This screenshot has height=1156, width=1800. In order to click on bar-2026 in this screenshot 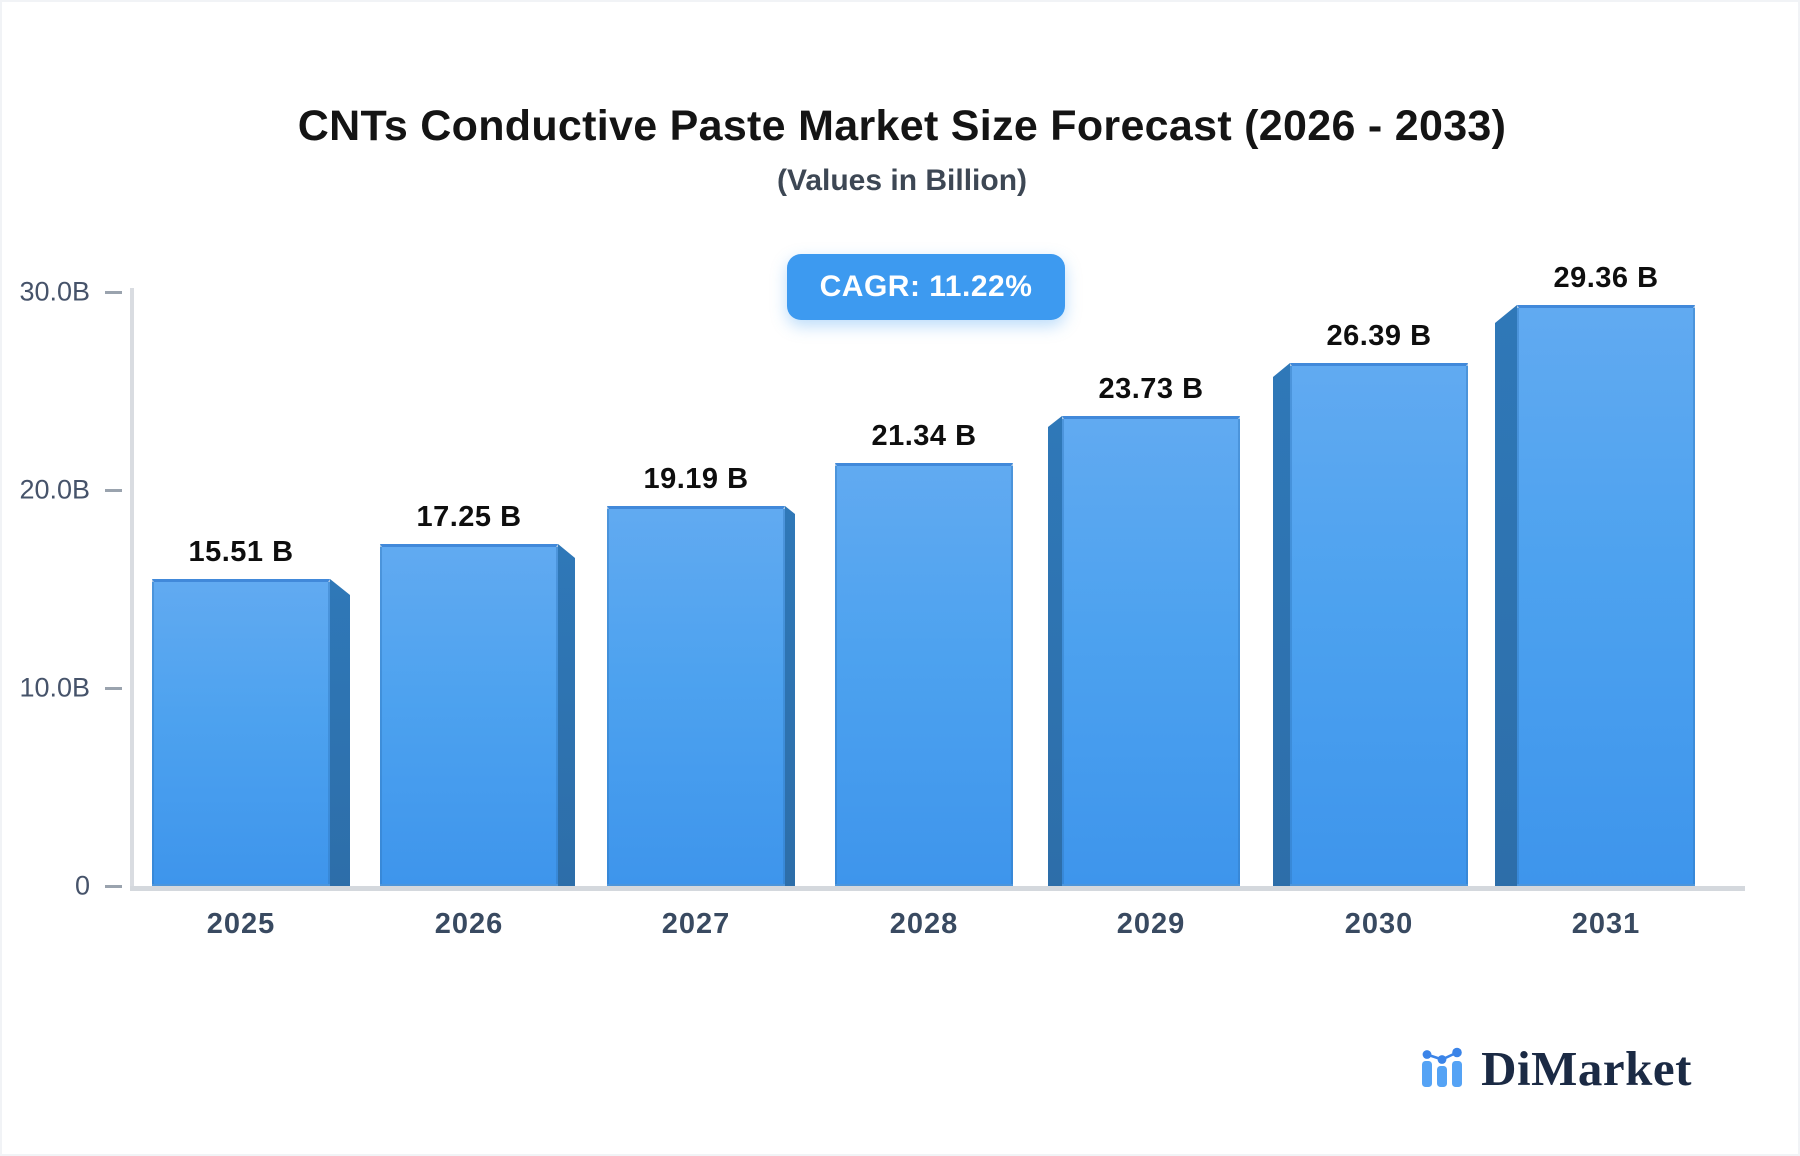, I will do `click(469, 715)`.